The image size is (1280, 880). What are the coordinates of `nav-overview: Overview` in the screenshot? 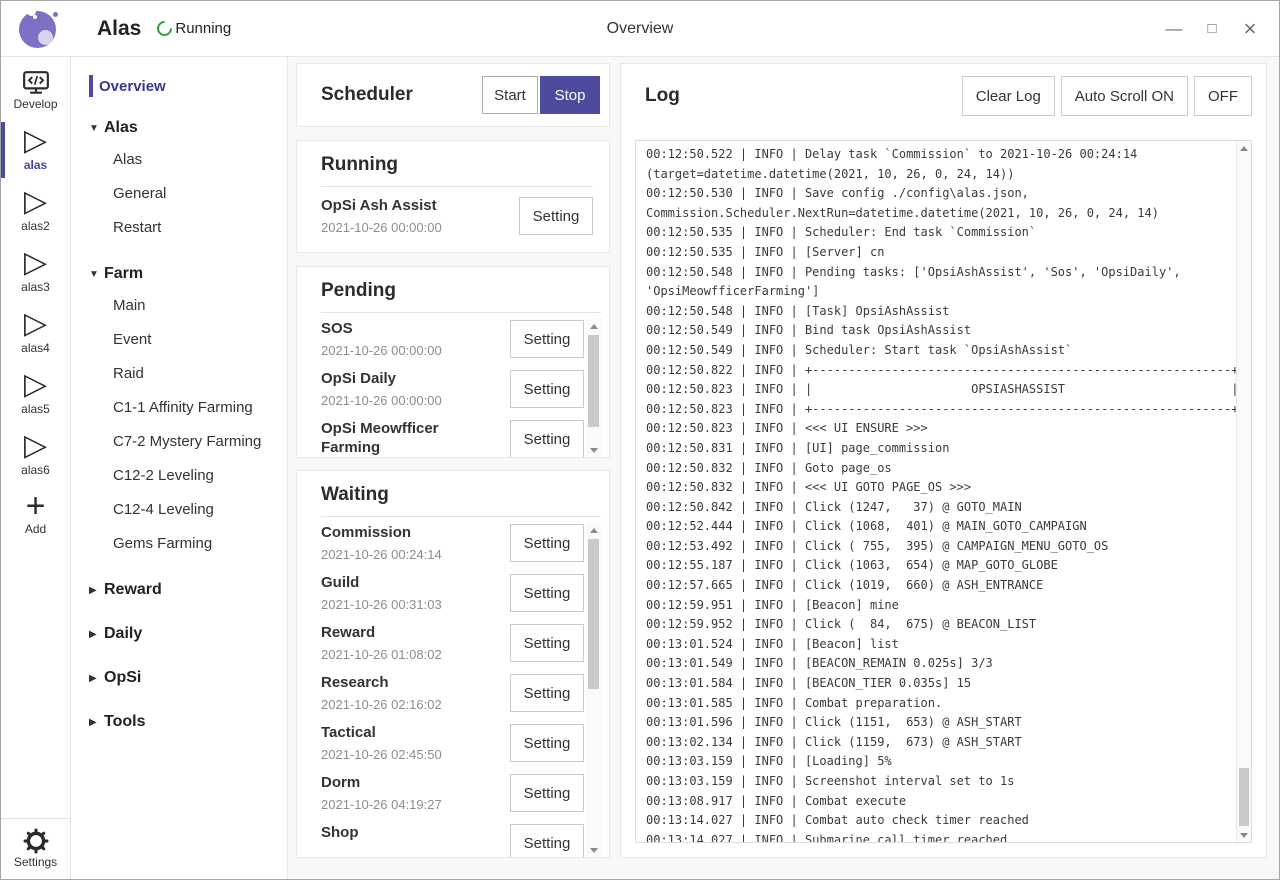 It's located at (179, 86).